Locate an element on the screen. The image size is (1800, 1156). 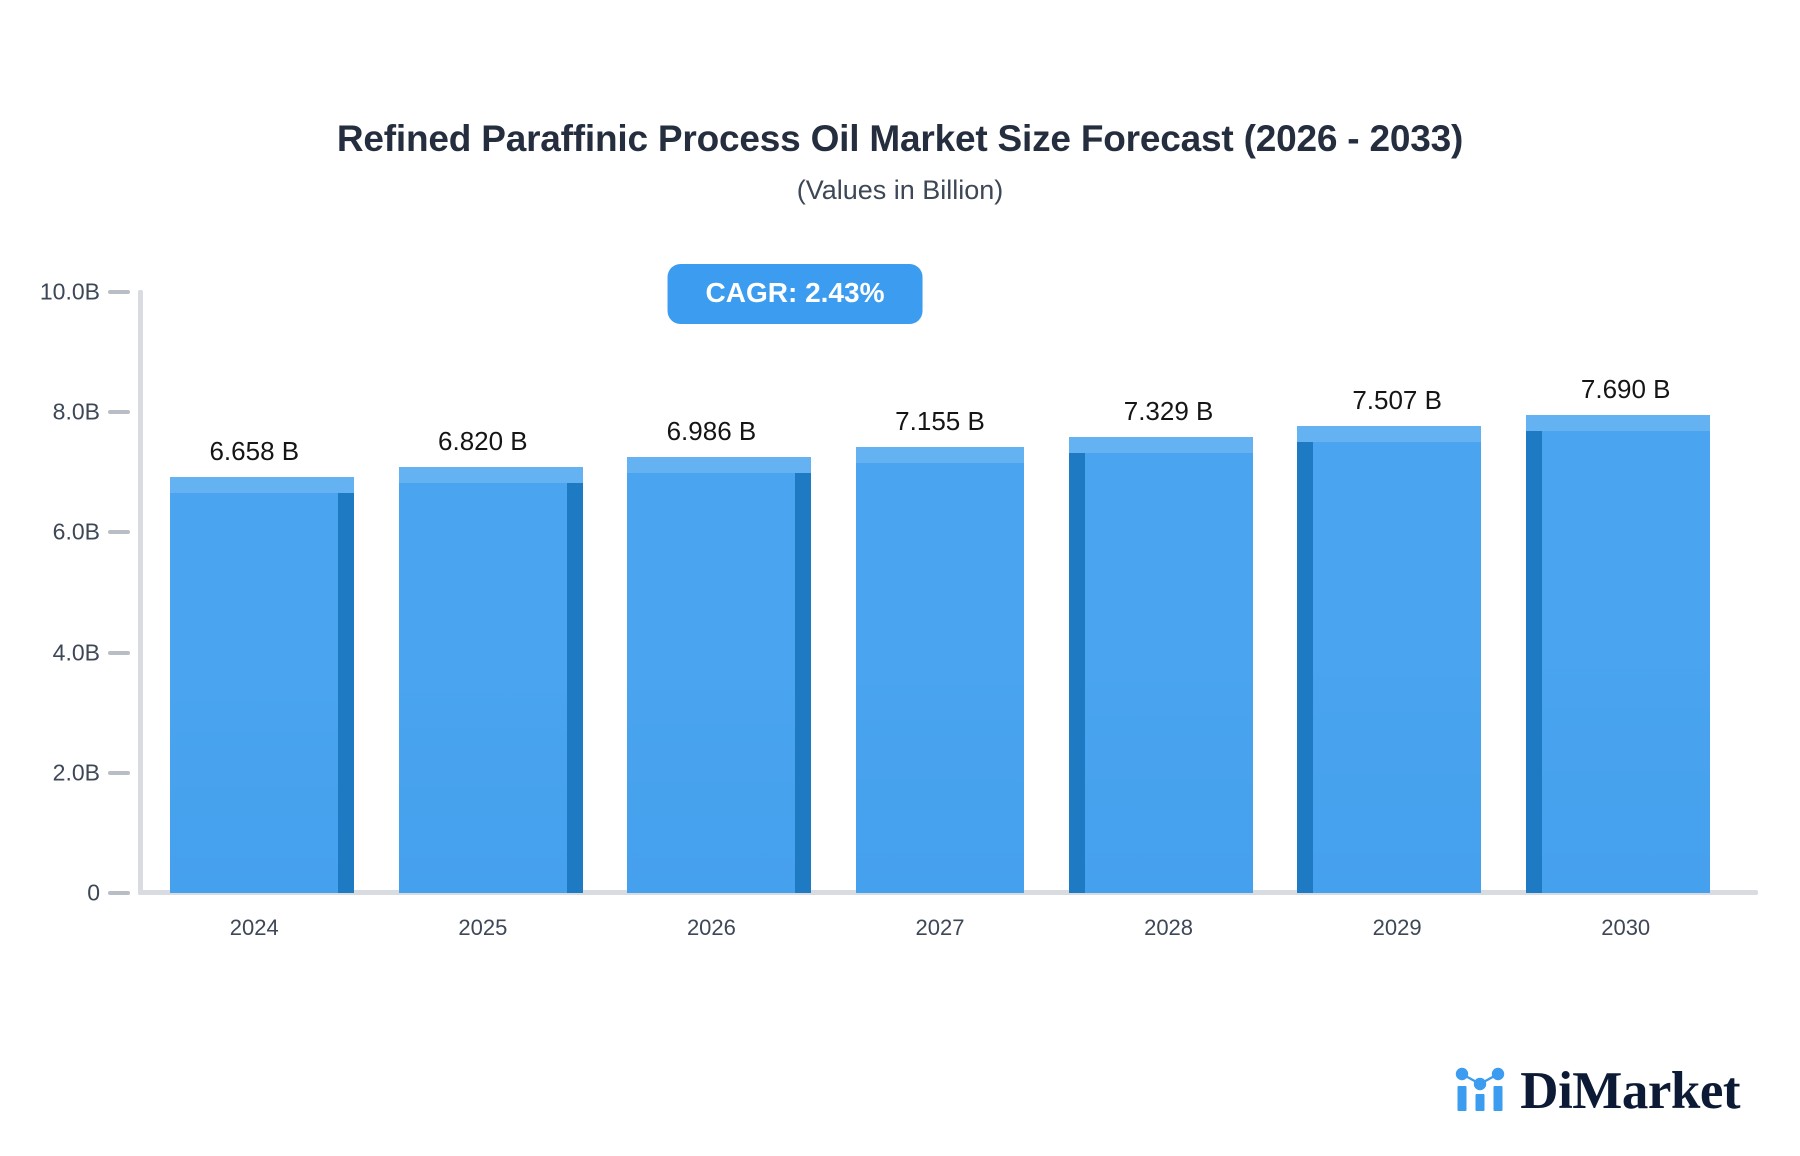
y-tick-label: 6.0B is located at coordinates (76, 531).